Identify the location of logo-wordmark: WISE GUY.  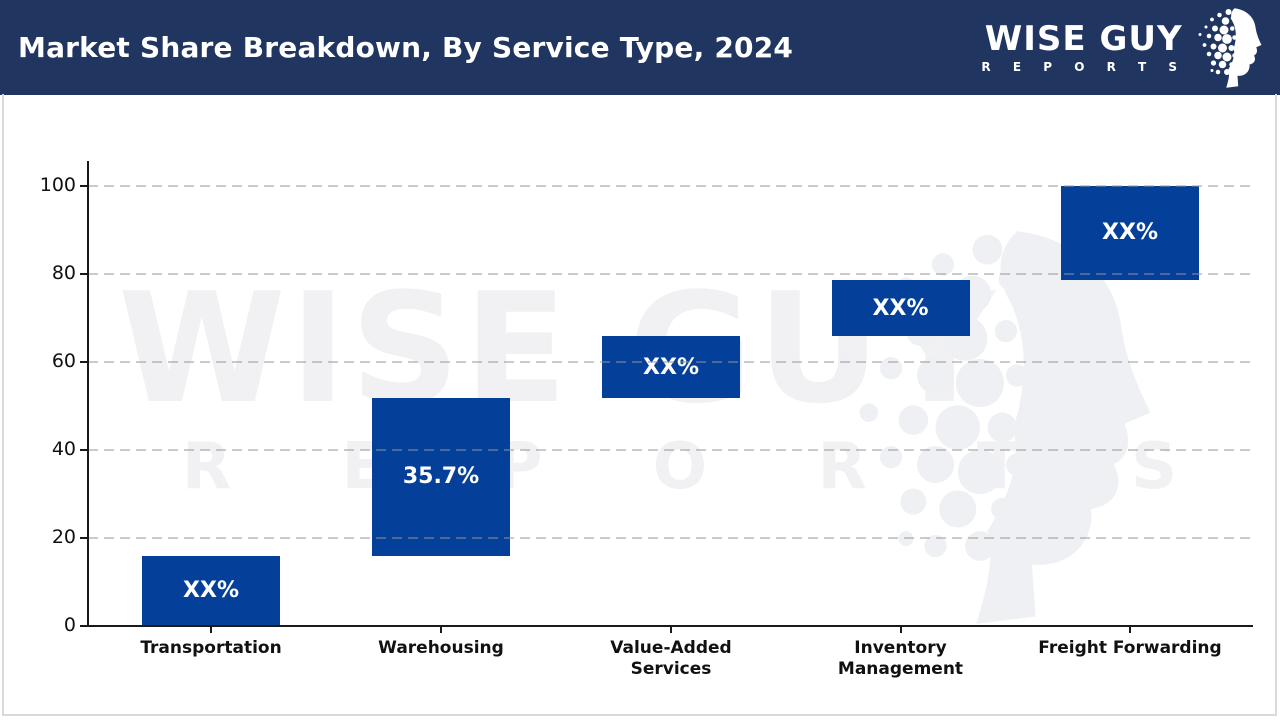
(1083, 39).